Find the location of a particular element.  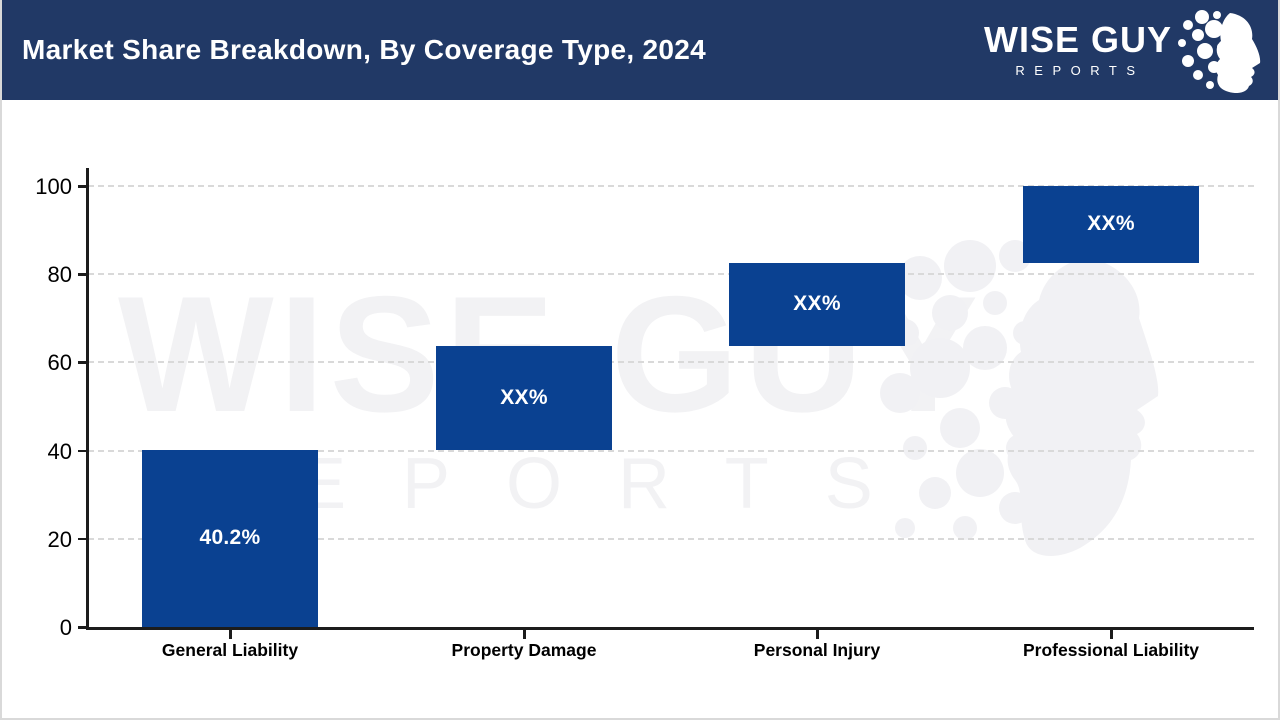

bar-value-label-general-liability: 40.2% is located at coordinates (230, 538).